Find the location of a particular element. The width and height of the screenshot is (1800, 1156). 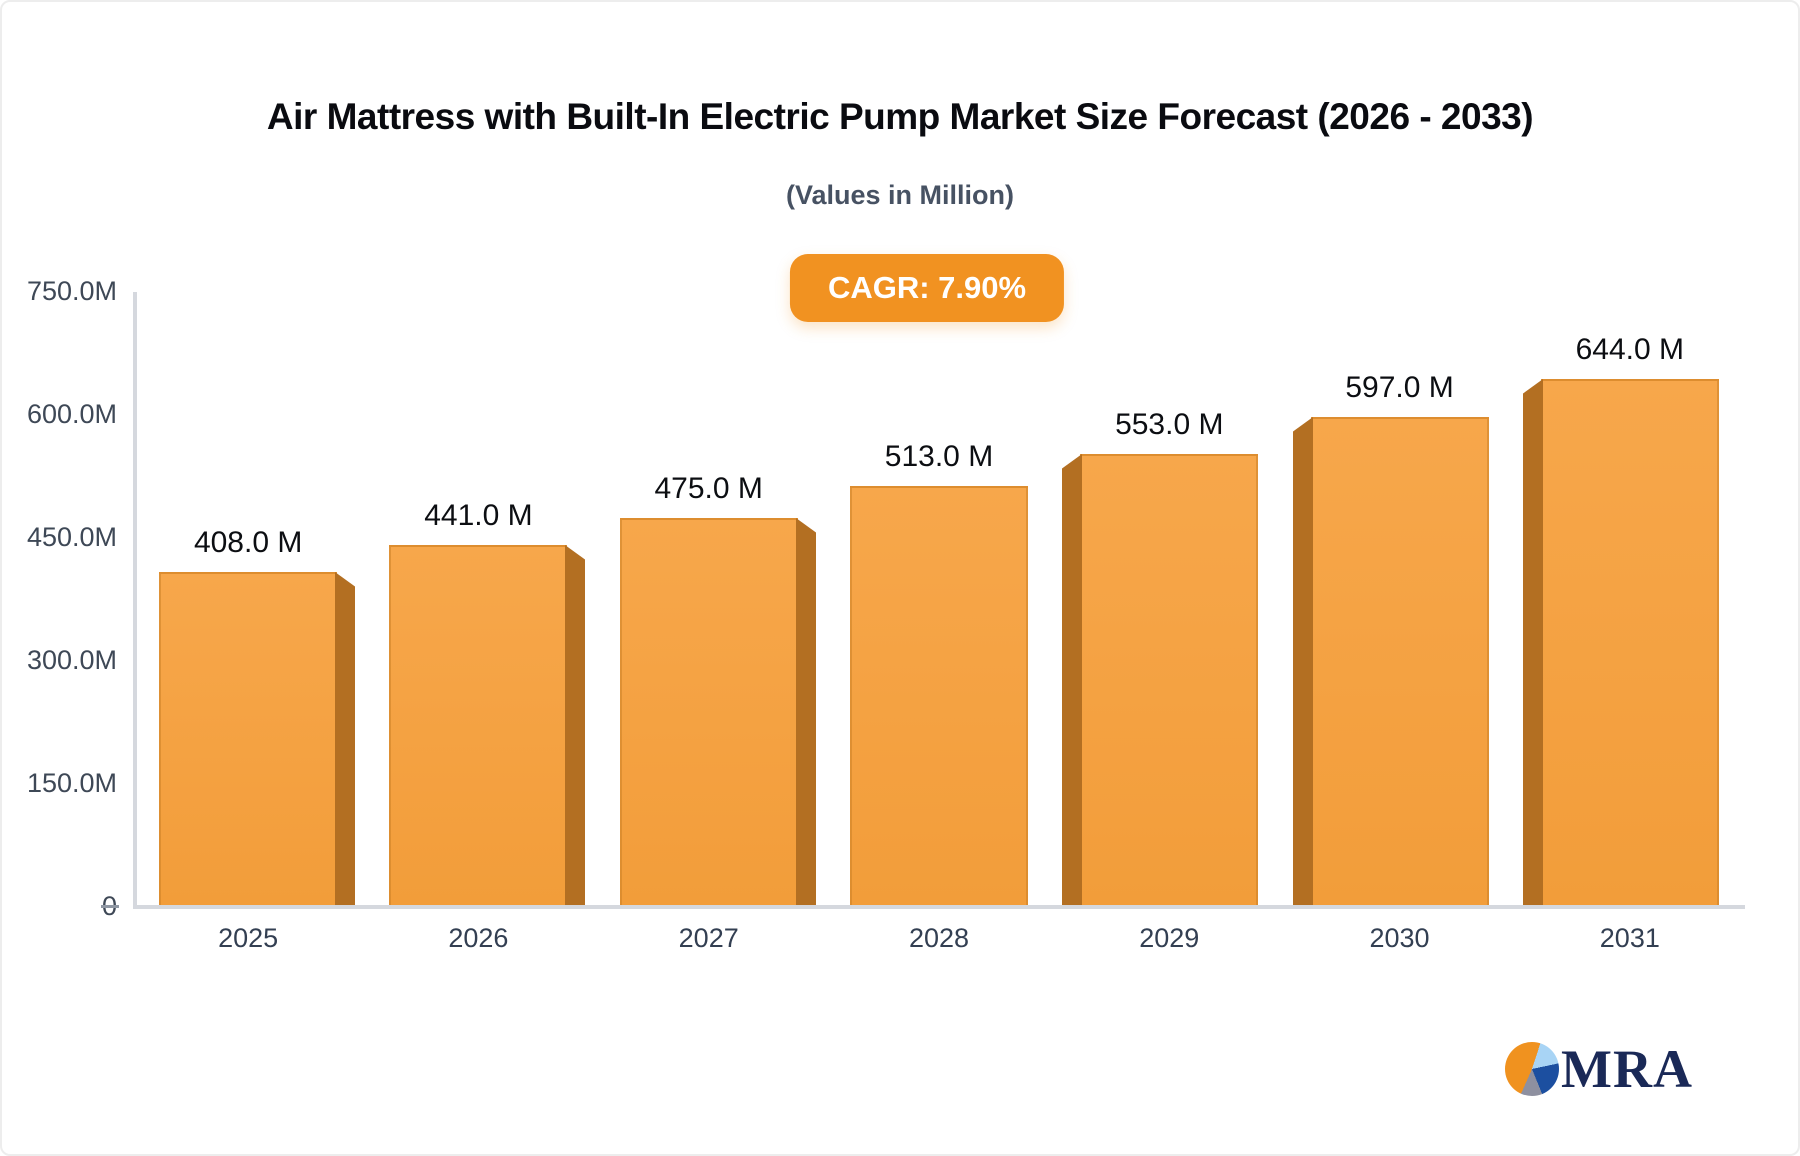

x-tick-label: 2025 is located at coordinates (248, 938).